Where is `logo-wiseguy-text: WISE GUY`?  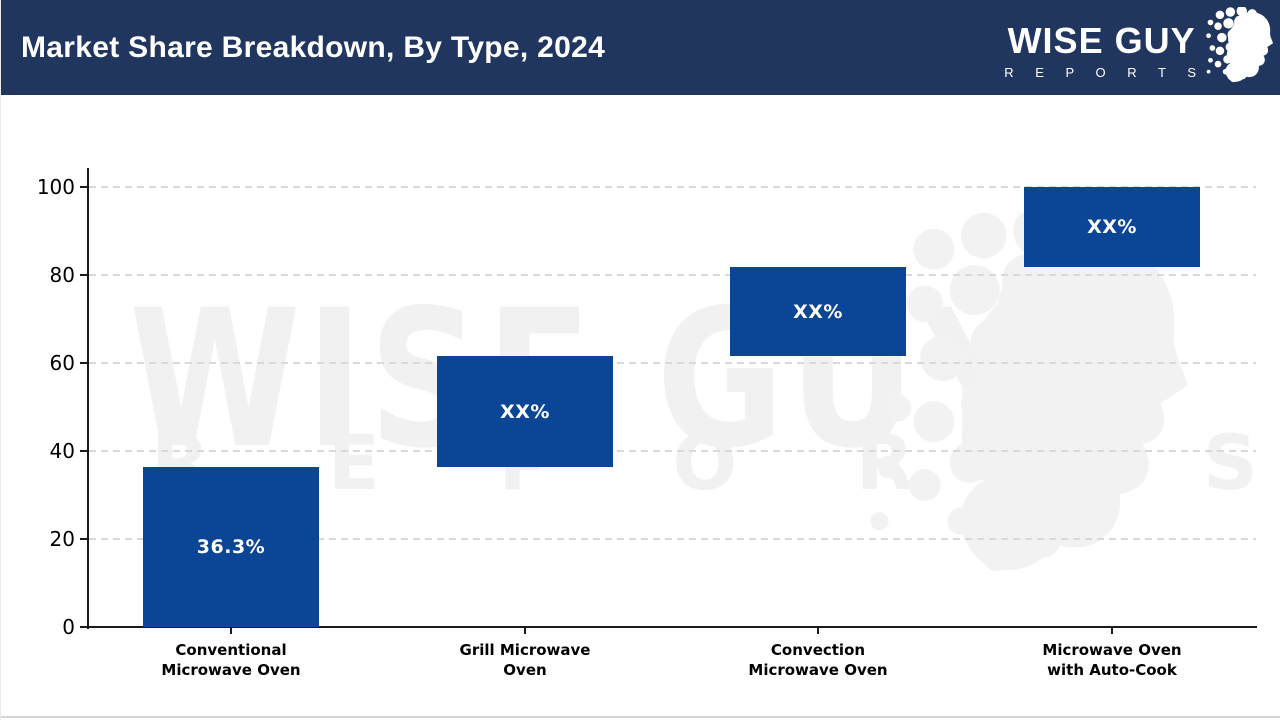
logo-wiseguy-text: WISE GUY is located at coordinates (1101, 40).